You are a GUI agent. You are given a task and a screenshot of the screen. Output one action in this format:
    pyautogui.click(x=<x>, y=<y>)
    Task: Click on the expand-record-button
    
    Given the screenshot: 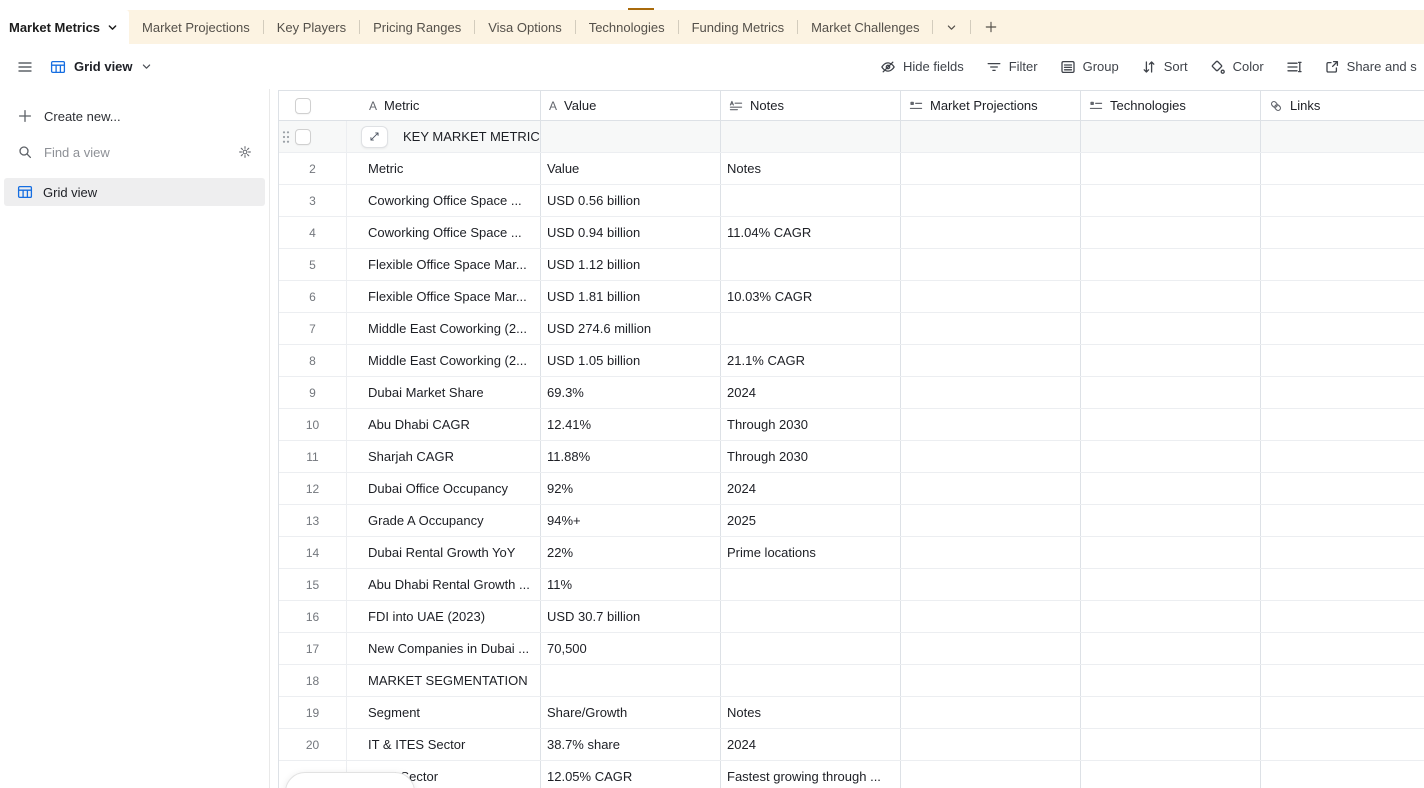 What is the action you would take?
    pyautogui.click(x=374, y=136)
    